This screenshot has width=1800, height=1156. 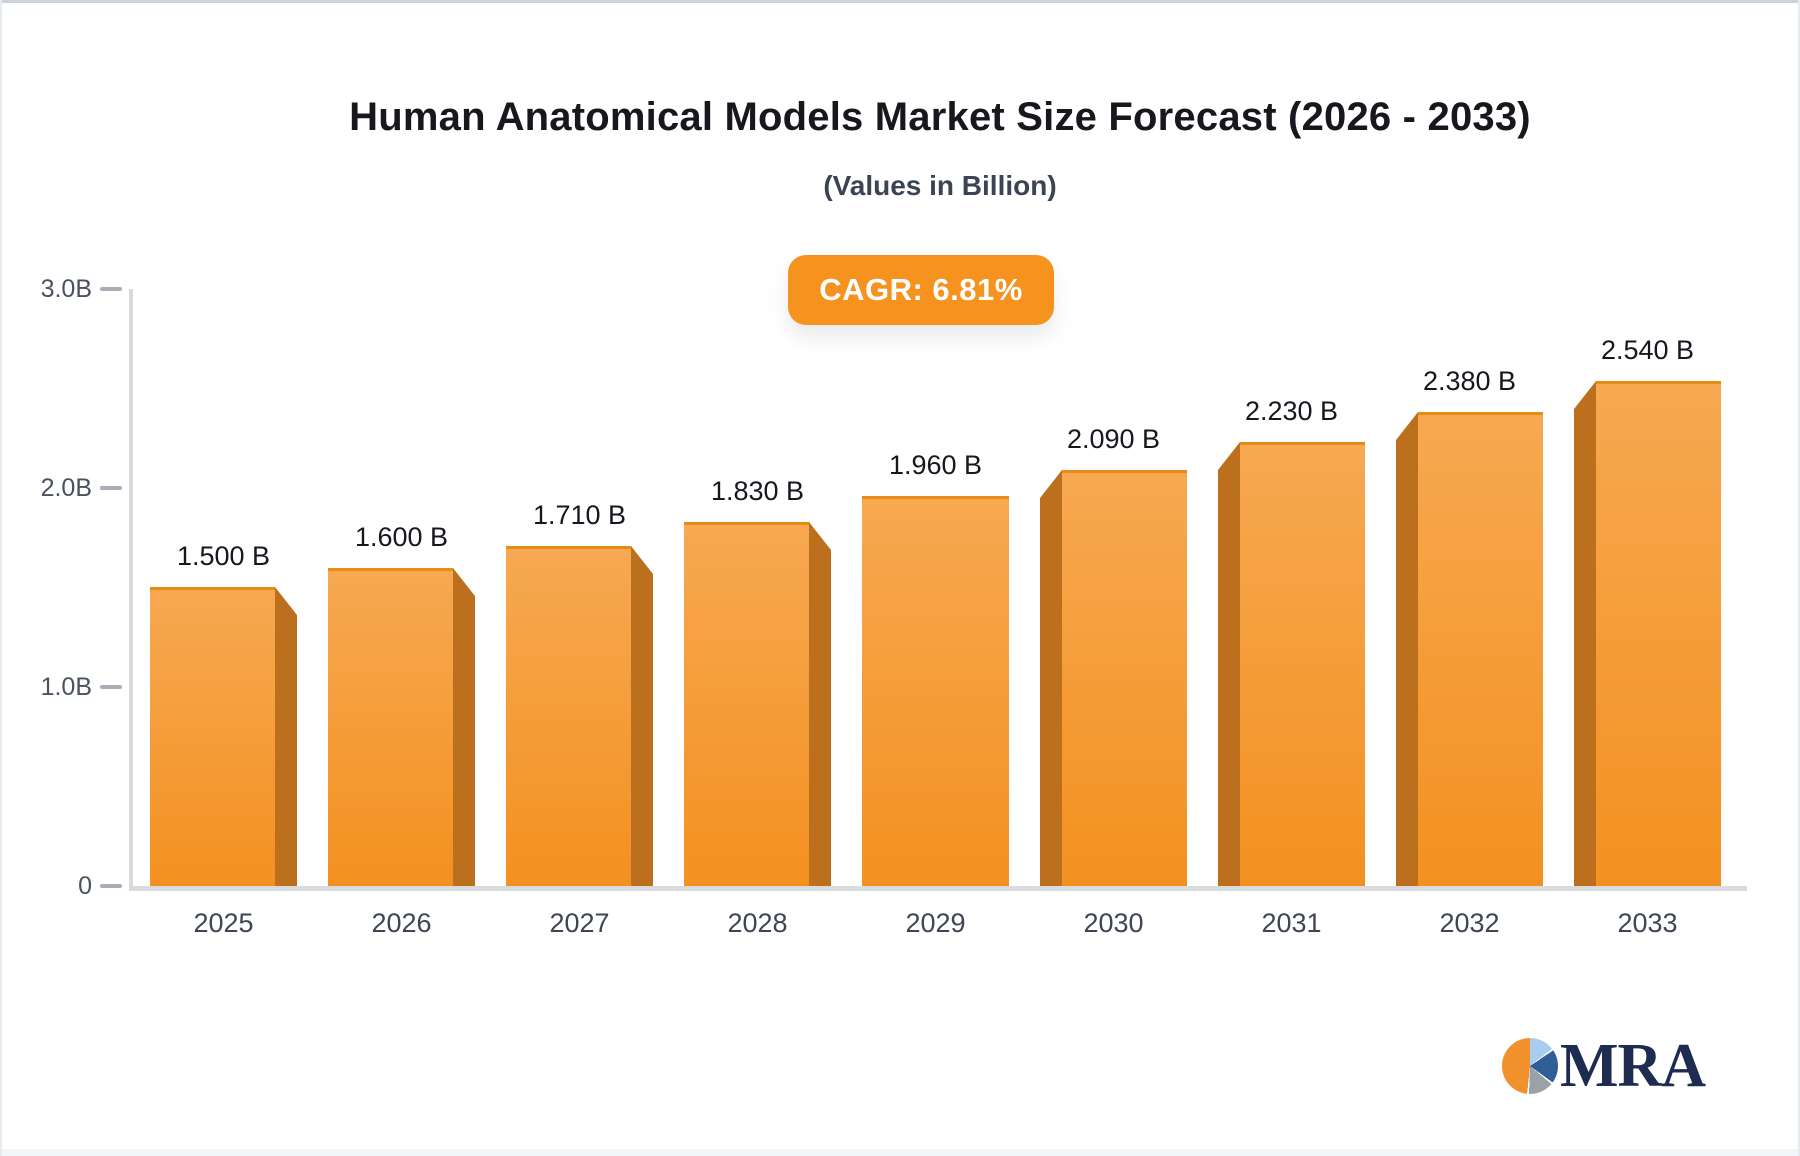 I want to click on card-bottom-border, so click(x=900, y=1152).